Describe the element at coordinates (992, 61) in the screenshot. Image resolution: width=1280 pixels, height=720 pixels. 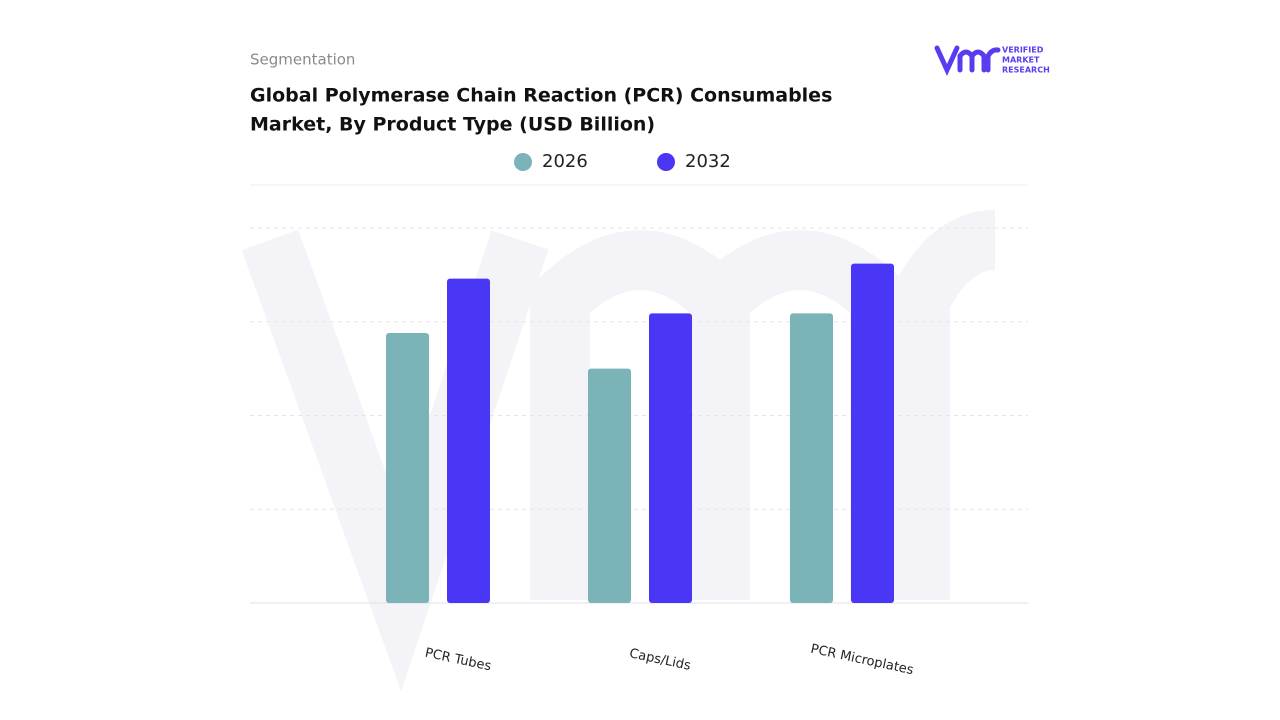
I see `logo: VERIFIED MARKET RESEARCH` at that location.